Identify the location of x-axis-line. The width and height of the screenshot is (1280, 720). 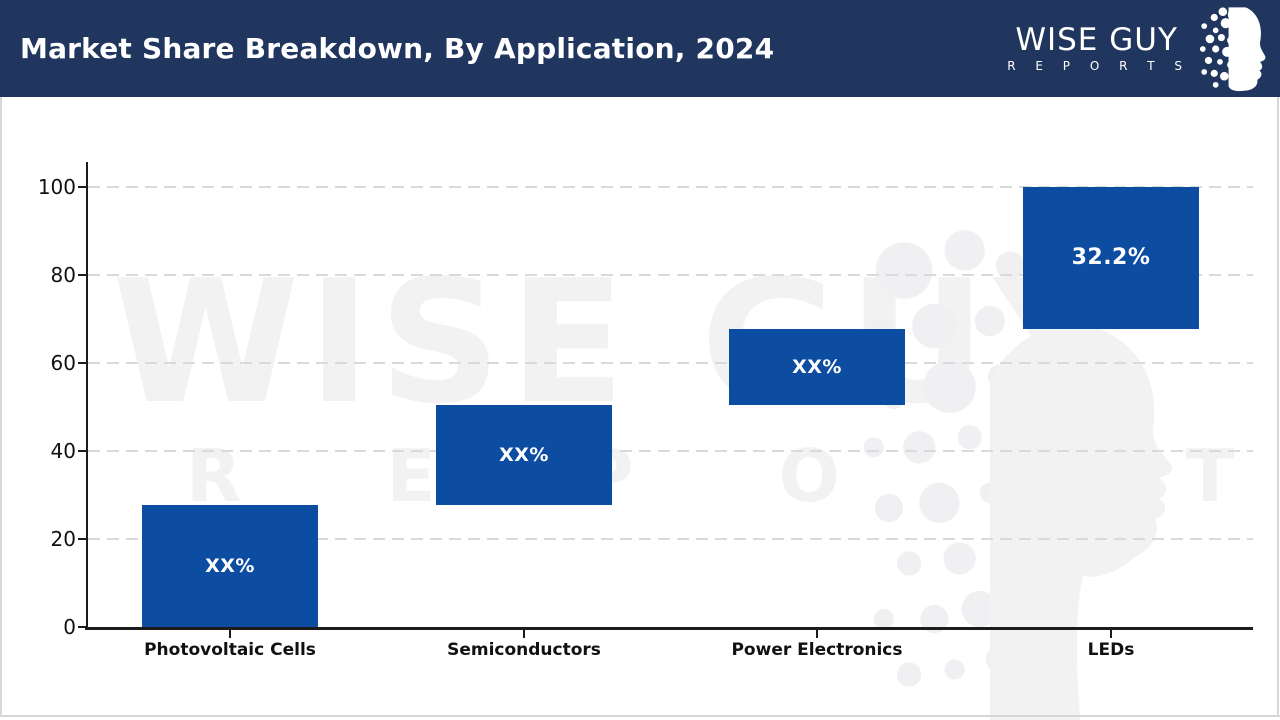
(669, 628).